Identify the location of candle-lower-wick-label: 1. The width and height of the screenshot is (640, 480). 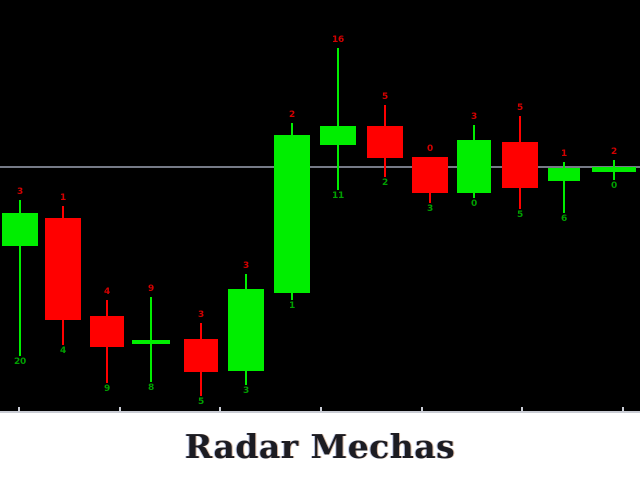
(292, 306).